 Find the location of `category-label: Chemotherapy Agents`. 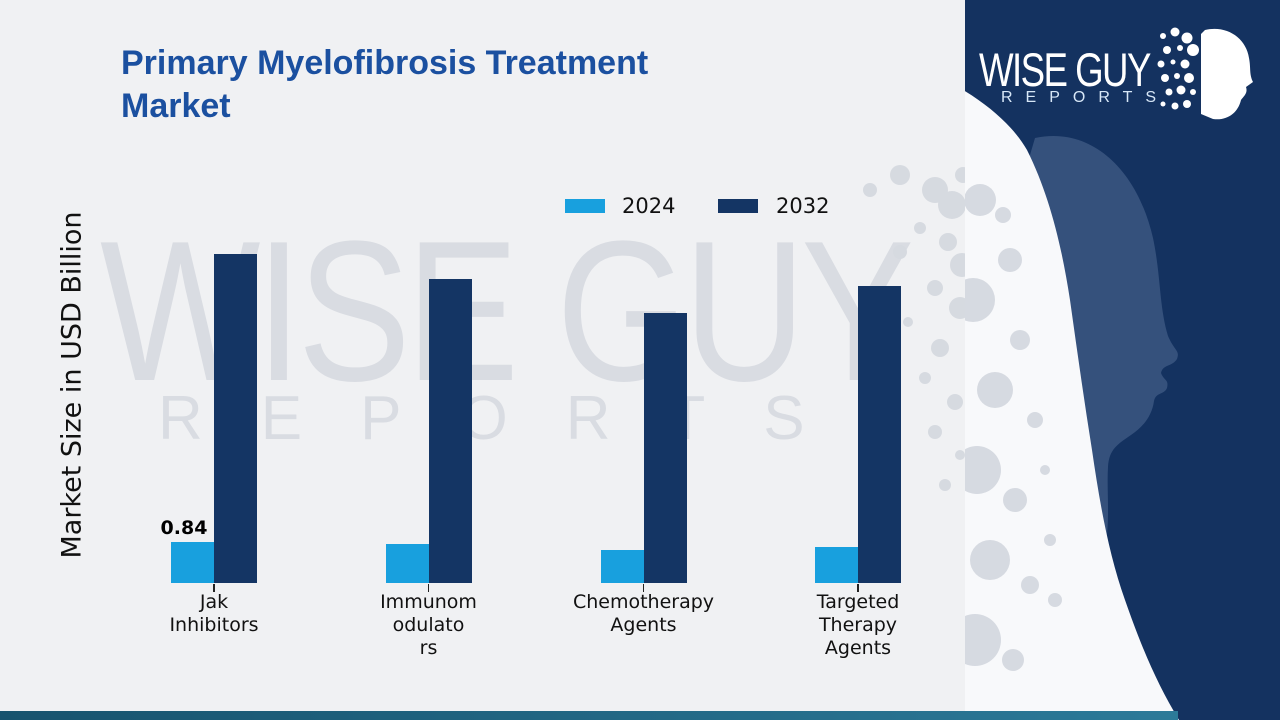

category-label: Chemotherapy Agents is located at coordinates (643, 613).